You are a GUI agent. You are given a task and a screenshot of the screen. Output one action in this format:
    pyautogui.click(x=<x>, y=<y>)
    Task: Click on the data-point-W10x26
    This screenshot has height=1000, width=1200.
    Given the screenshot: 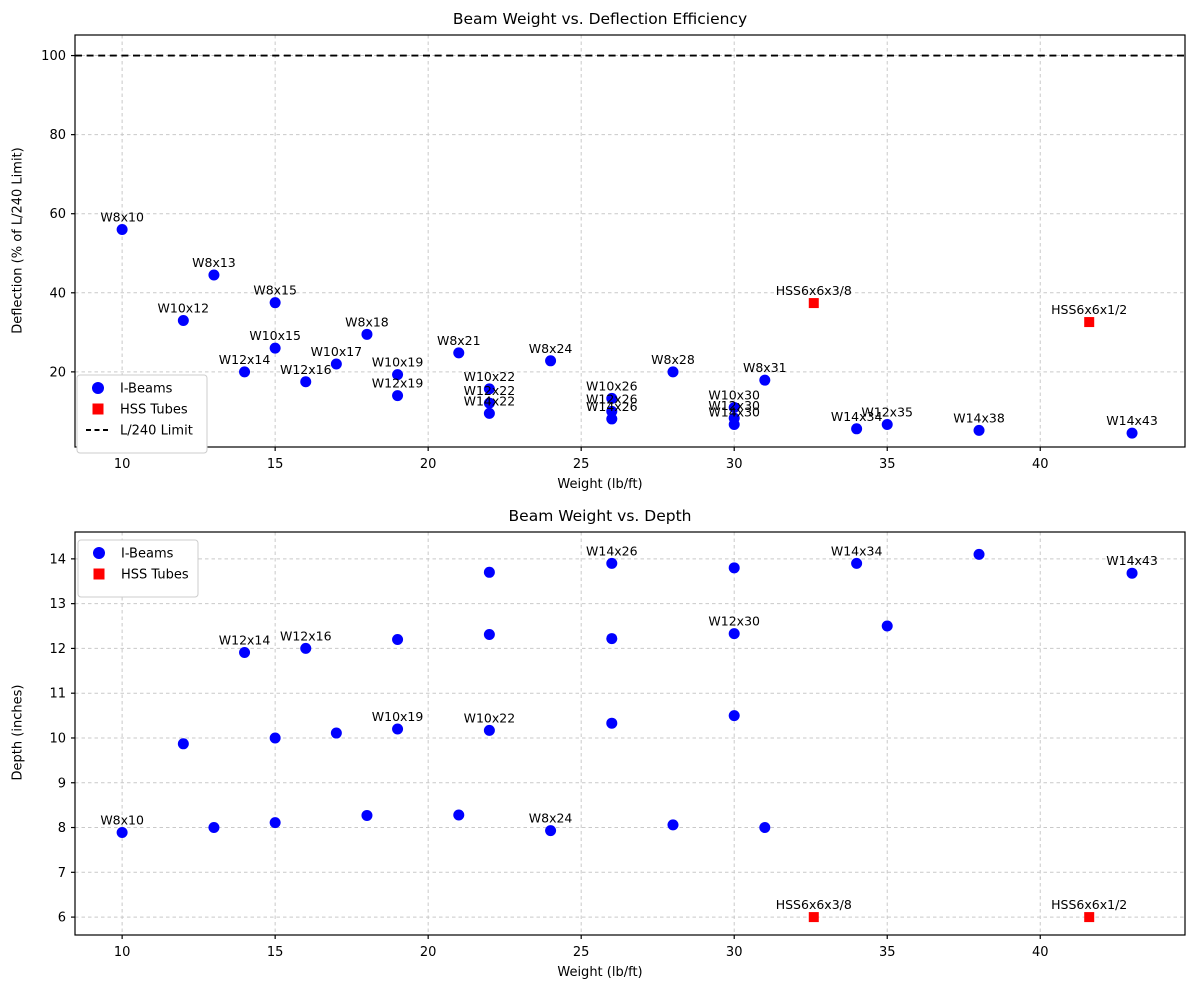 What is the action you would take?
    pyautogui.click(x=612, y=723)
    